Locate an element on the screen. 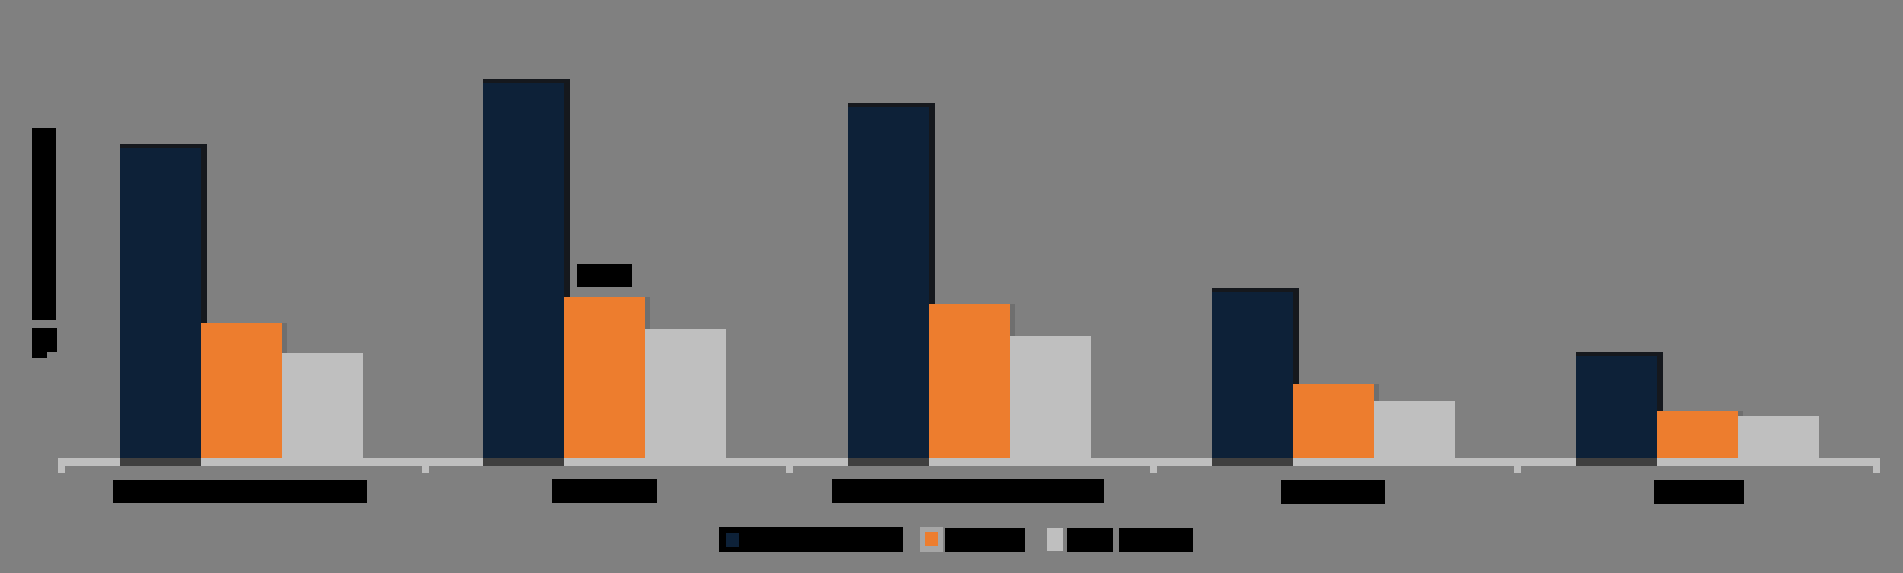 Image resolution: width=1903 pixels, height=573 pixels. legend-item-orange is located at coordinates (931, 539).